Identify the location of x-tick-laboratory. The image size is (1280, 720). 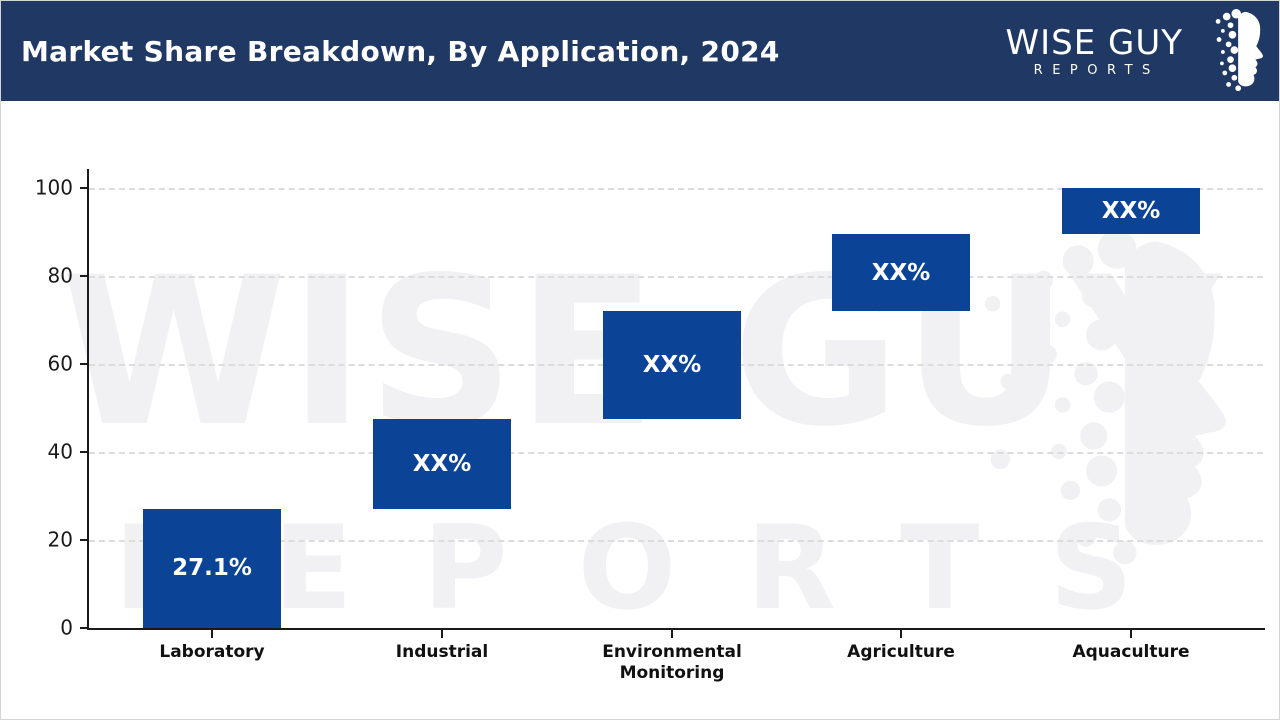
(212, 634).